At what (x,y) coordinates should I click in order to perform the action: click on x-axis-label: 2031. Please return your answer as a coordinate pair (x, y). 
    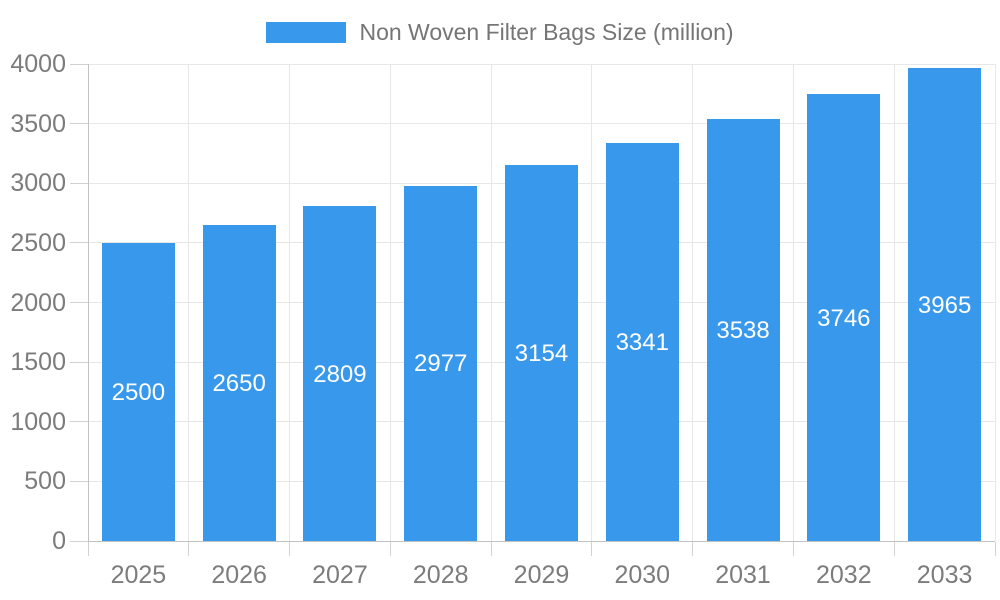
    Looking at the image, I should click on (743, 575).